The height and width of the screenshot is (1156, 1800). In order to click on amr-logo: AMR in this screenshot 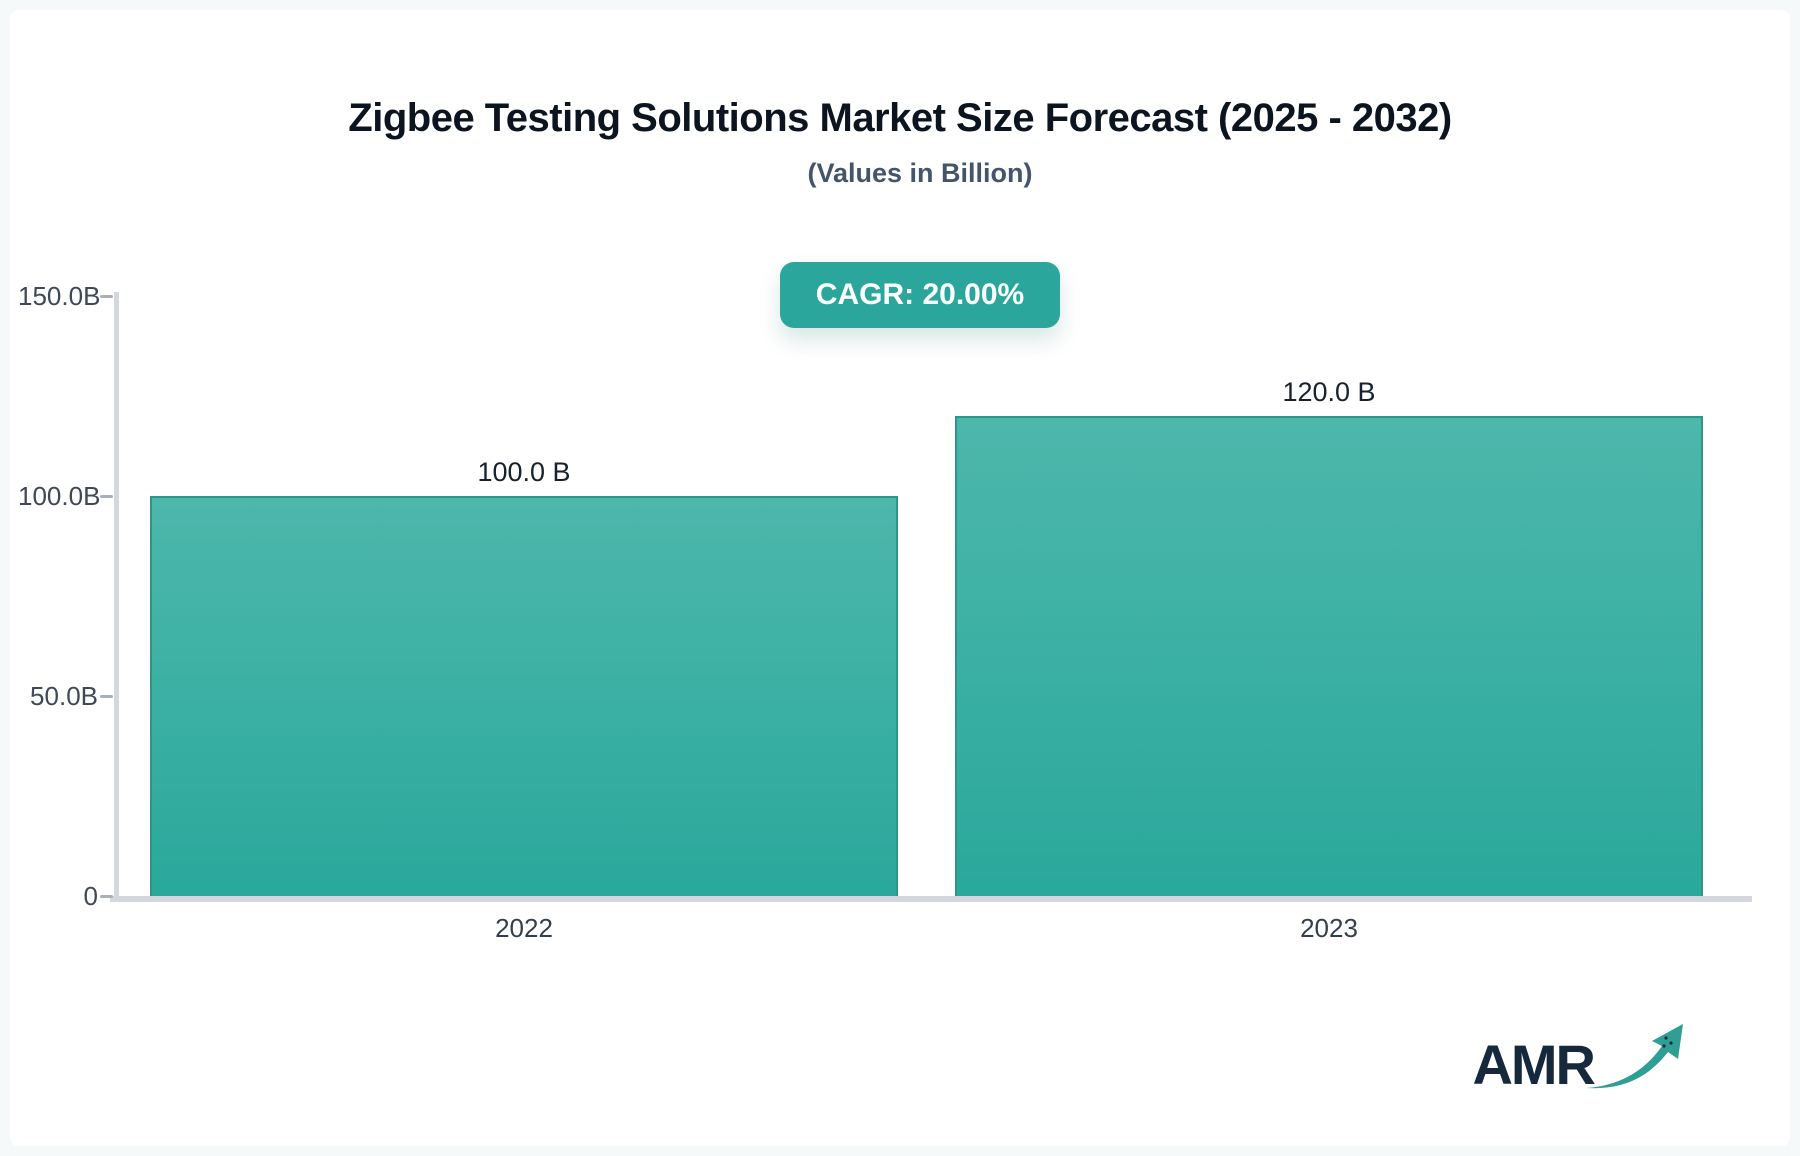, I will do `click(1579, 1055)`.